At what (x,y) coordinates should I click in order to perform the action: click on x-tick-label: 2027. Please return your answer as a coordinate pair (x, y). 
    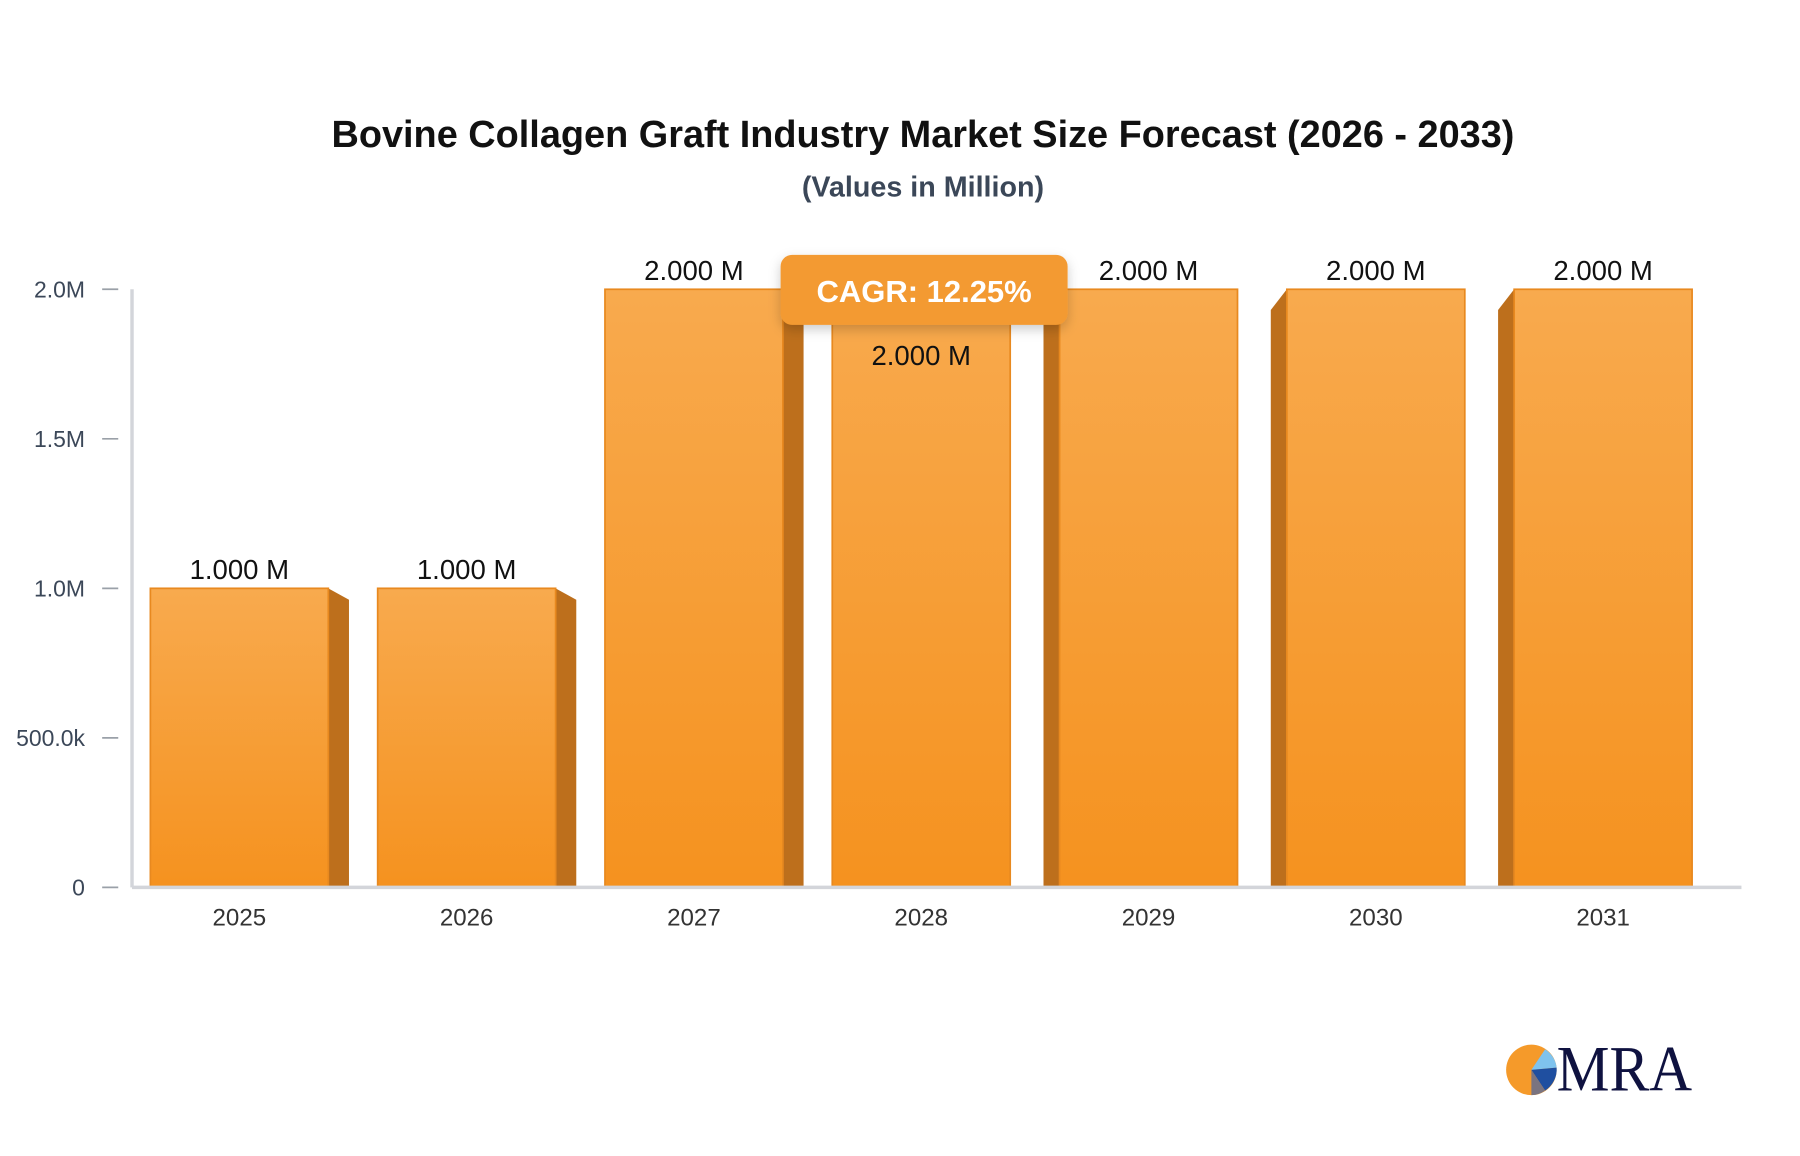
    Looking at the image, I should click on (694, 917).